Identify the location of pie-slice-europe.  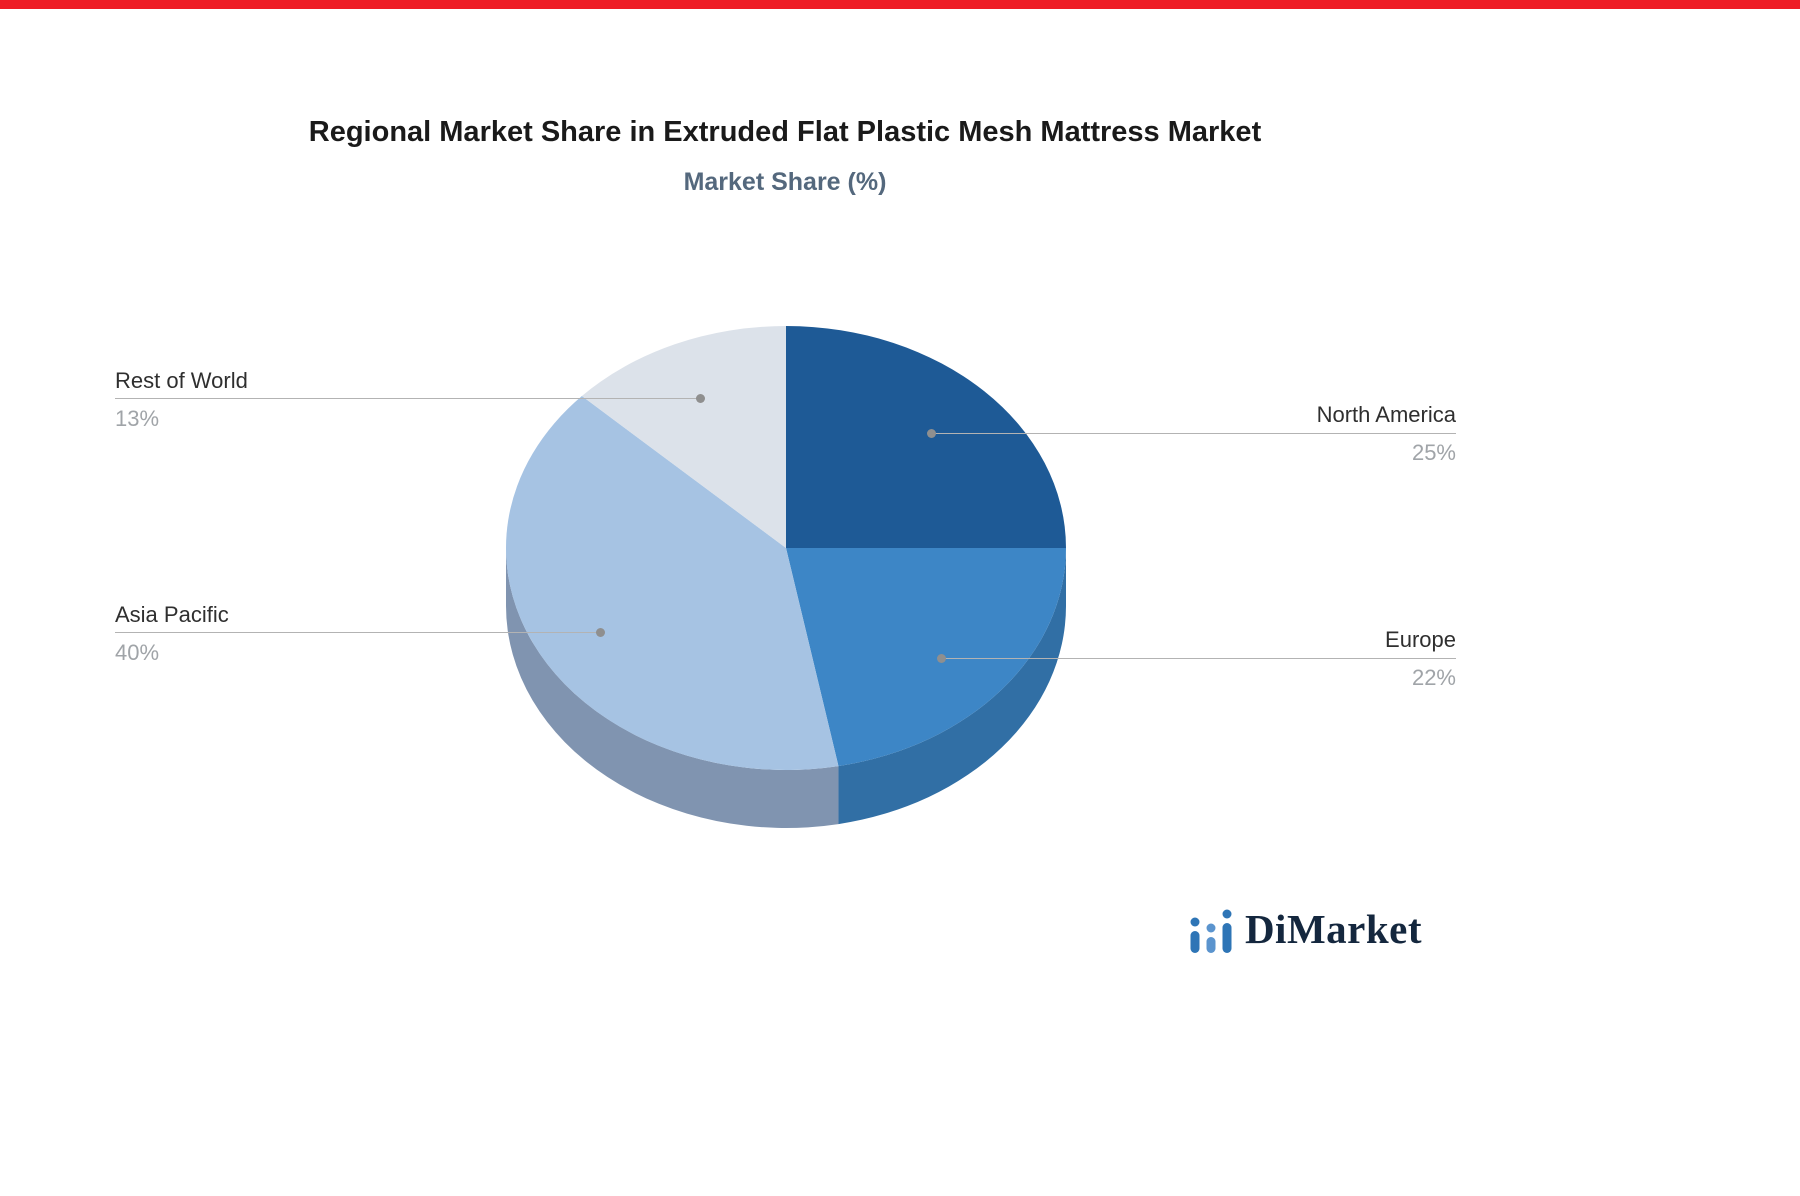
(926, 657).